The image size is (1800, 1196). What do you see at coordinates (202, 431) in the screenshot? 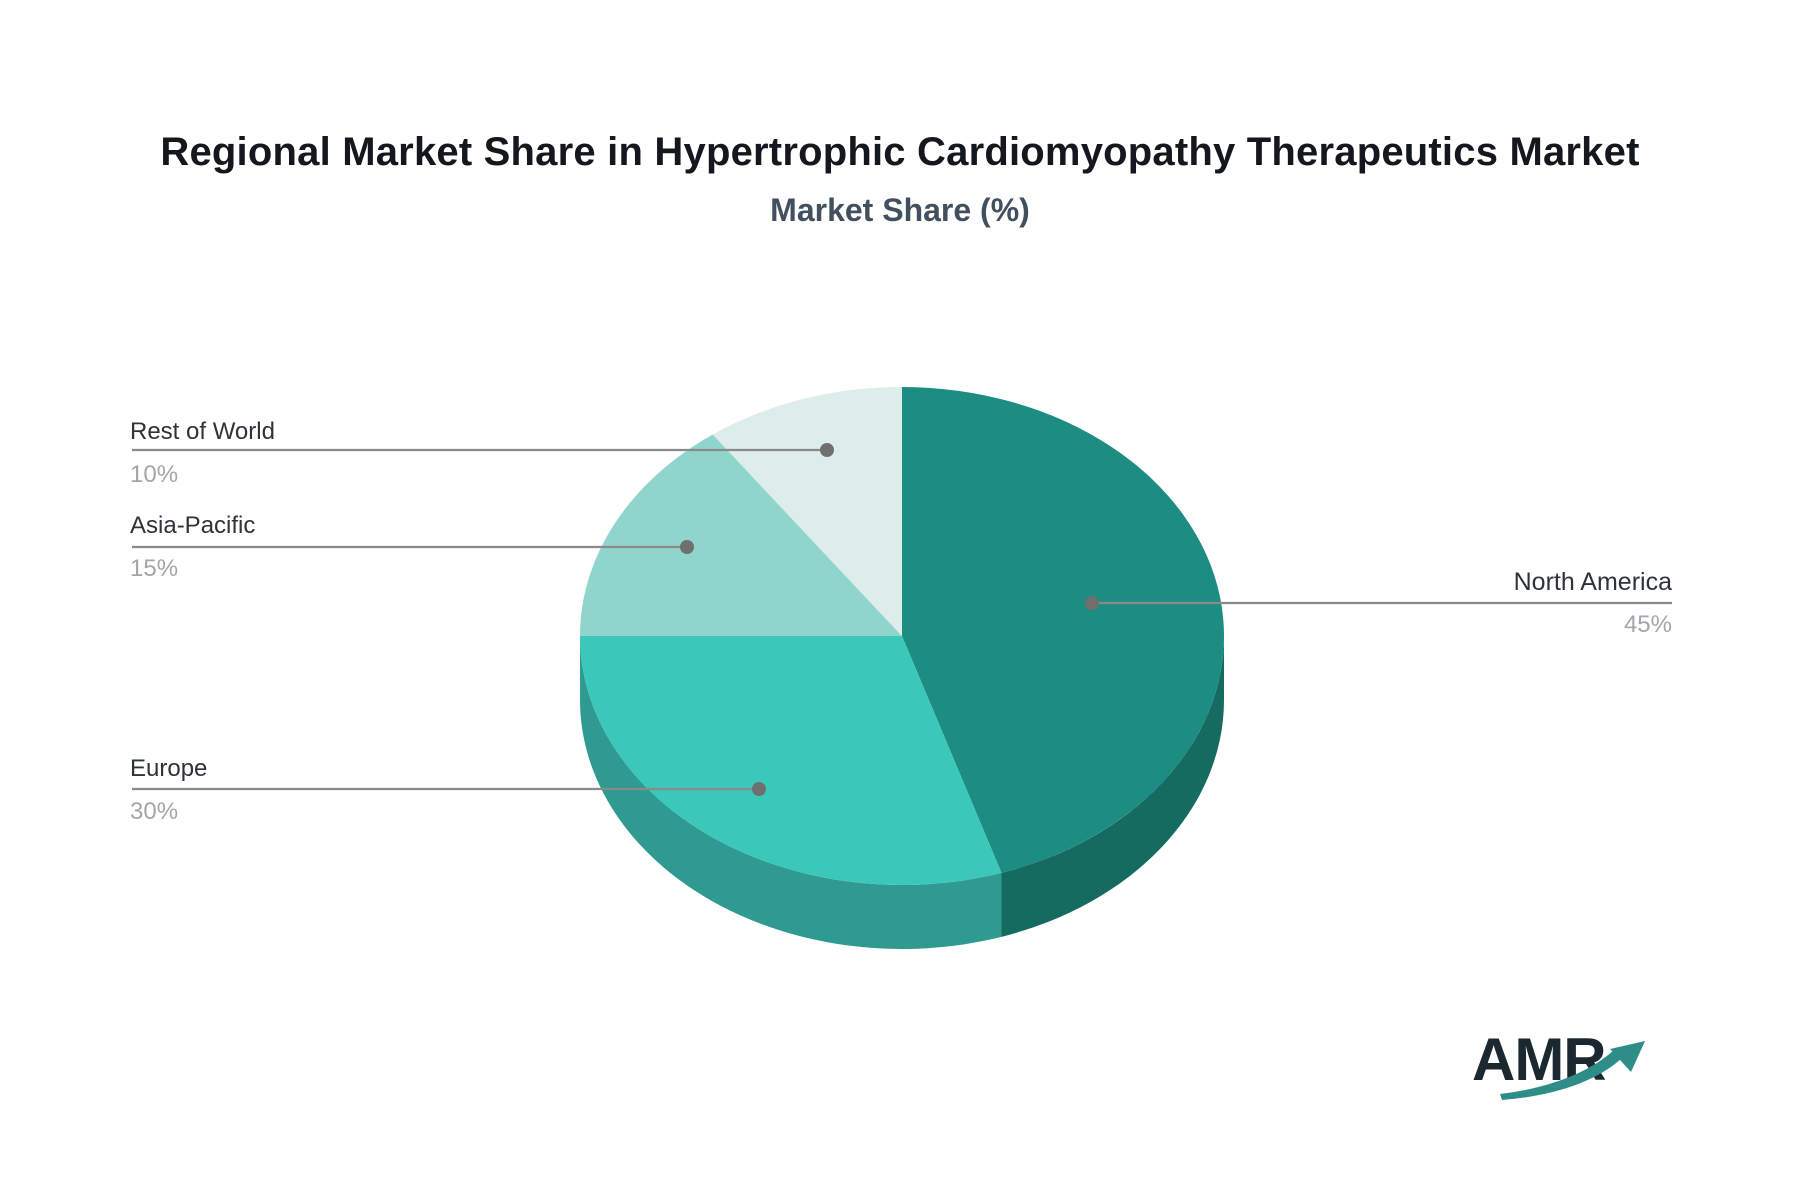
I see `slice-label: Rest of World` at bounding box center [202, 431].